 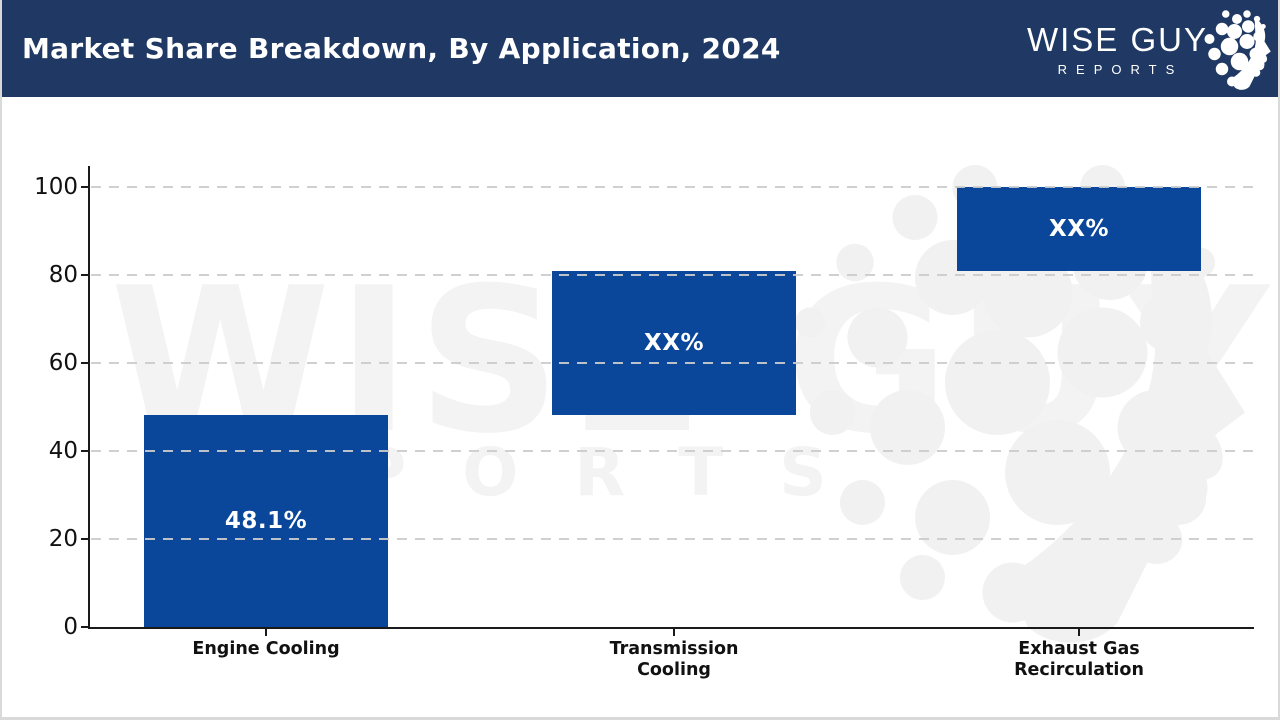 What do you see at coordinates (63, 363) in the screenshot?
I see `y-tick-label: 60` at bounding box center [63, 363].